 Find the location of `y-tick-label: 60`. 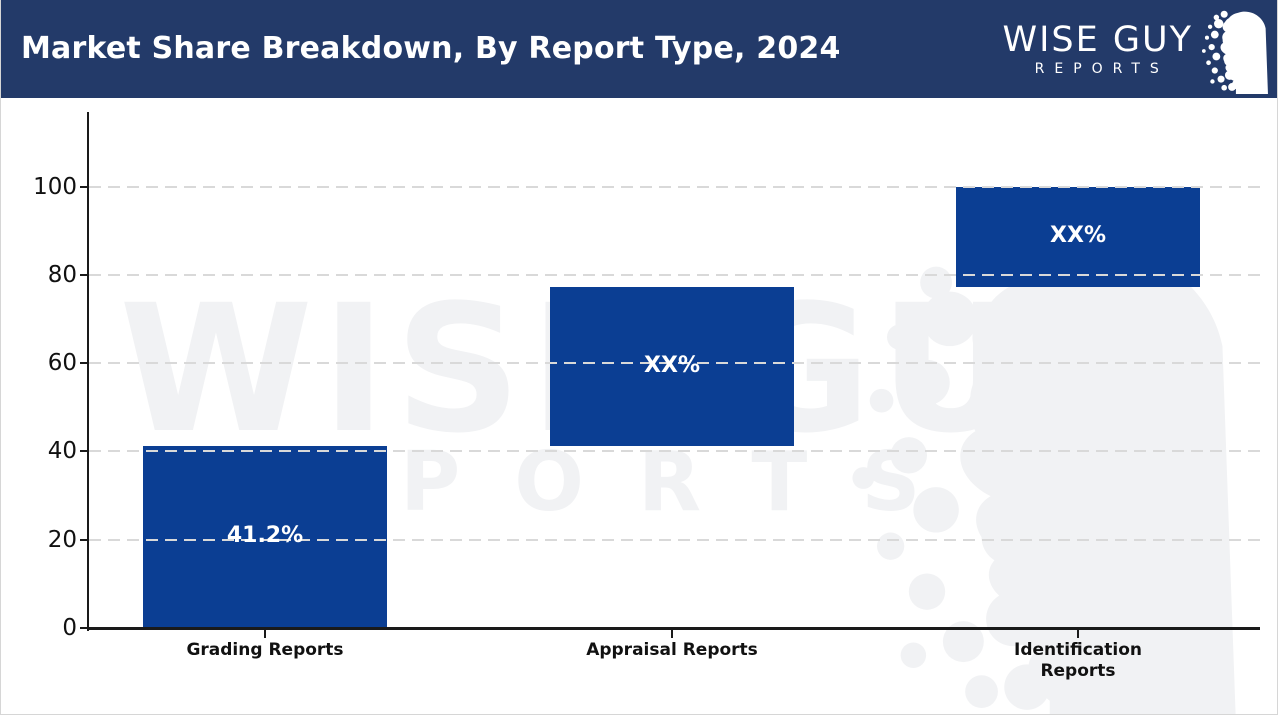

y-tick-label: 60 is located at coordinates (62, 363).